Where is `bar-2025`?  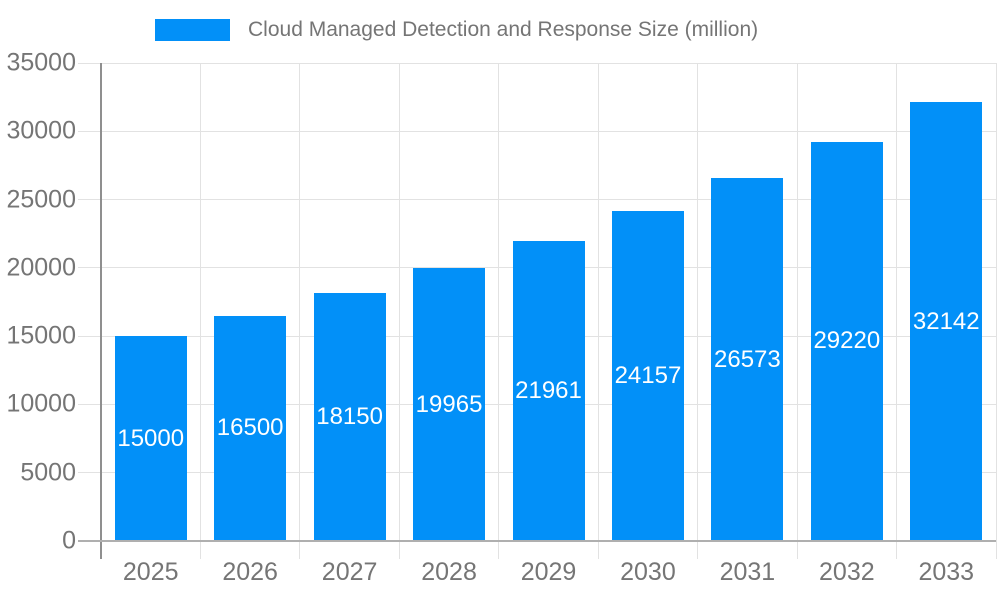
bar-2025 is located at coordinates (150, 438).